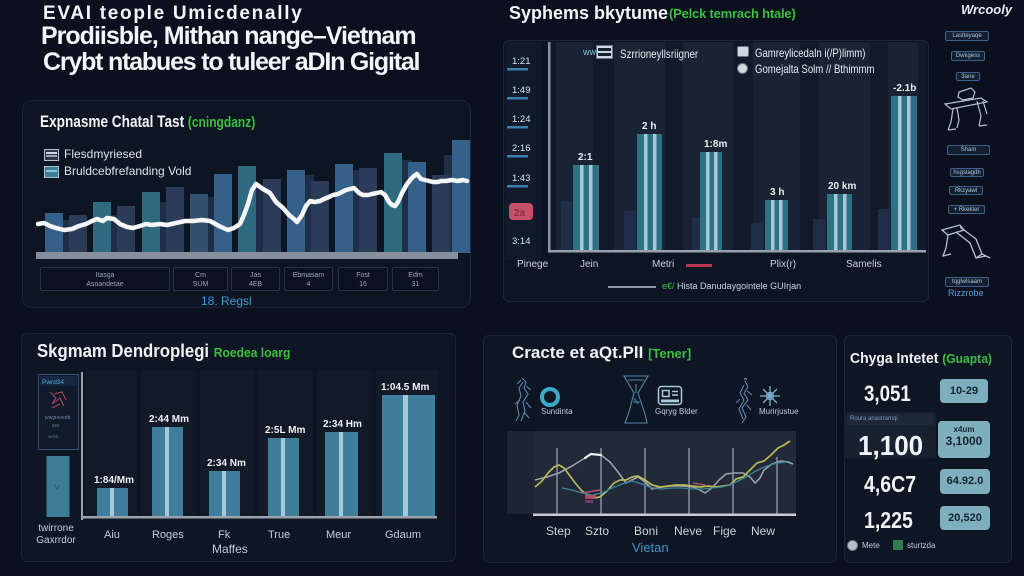 This screenshot has width=1024, height=576. Describe the element at coordinates (226, 463) in the screenshot. I see `svg-text: 2:34 Nm` at that location.